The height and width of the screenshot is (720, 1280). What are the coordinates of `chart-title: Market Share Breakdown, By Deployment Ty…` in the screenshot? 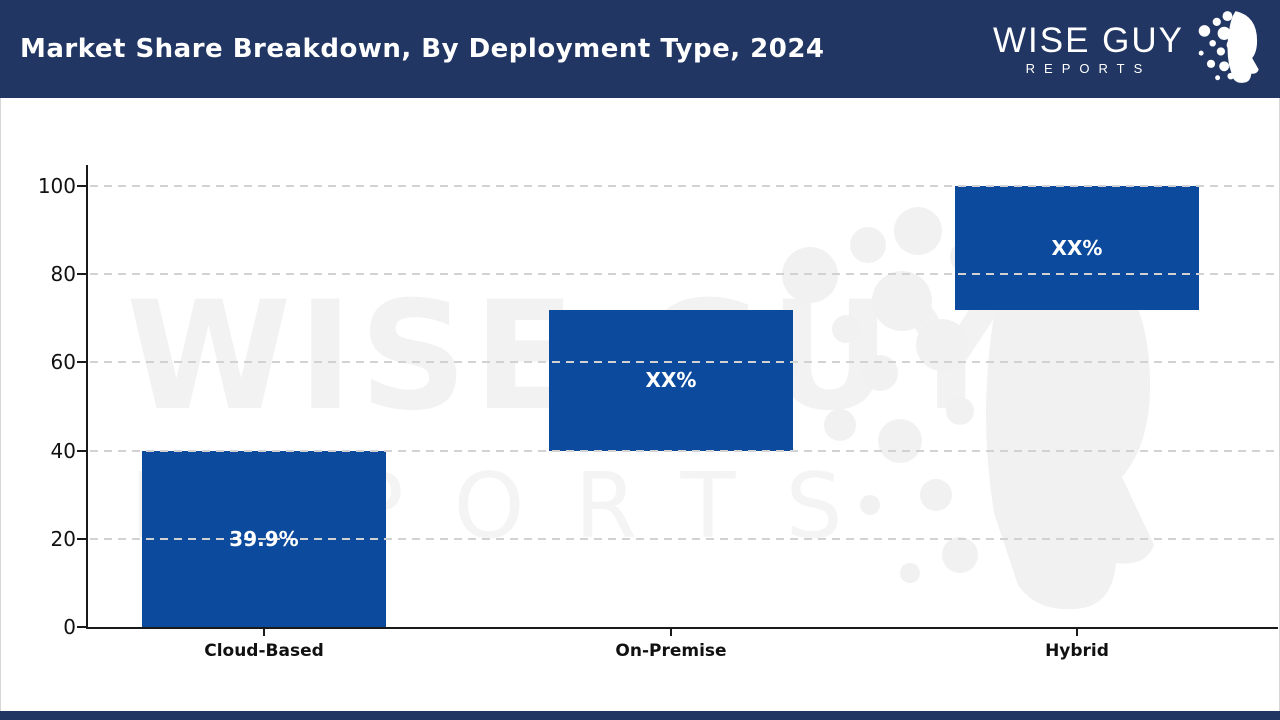 It's located at (422, 49).